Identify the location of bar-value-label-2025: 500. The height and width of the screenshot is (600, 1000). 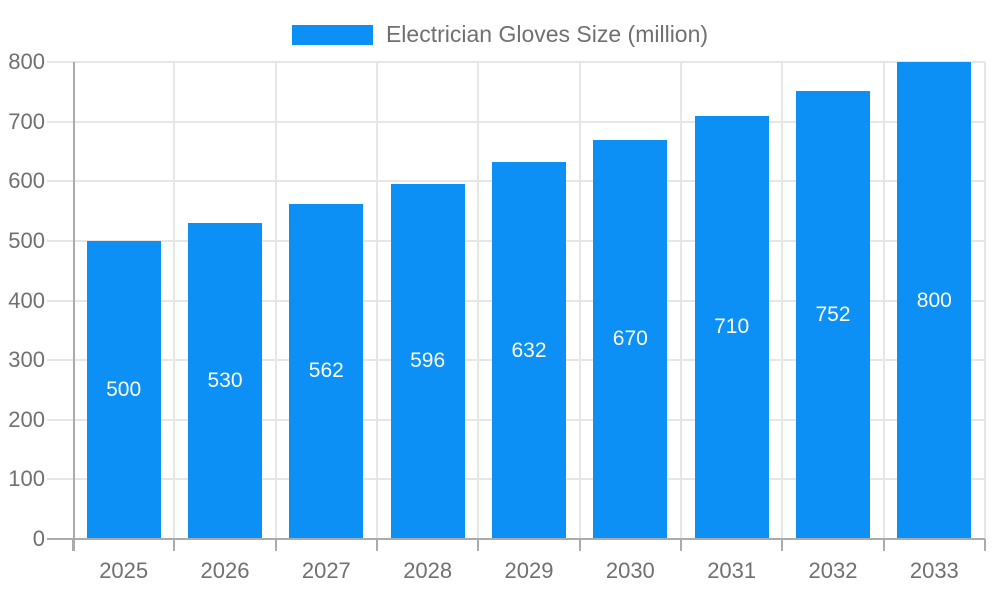
(124, 389).